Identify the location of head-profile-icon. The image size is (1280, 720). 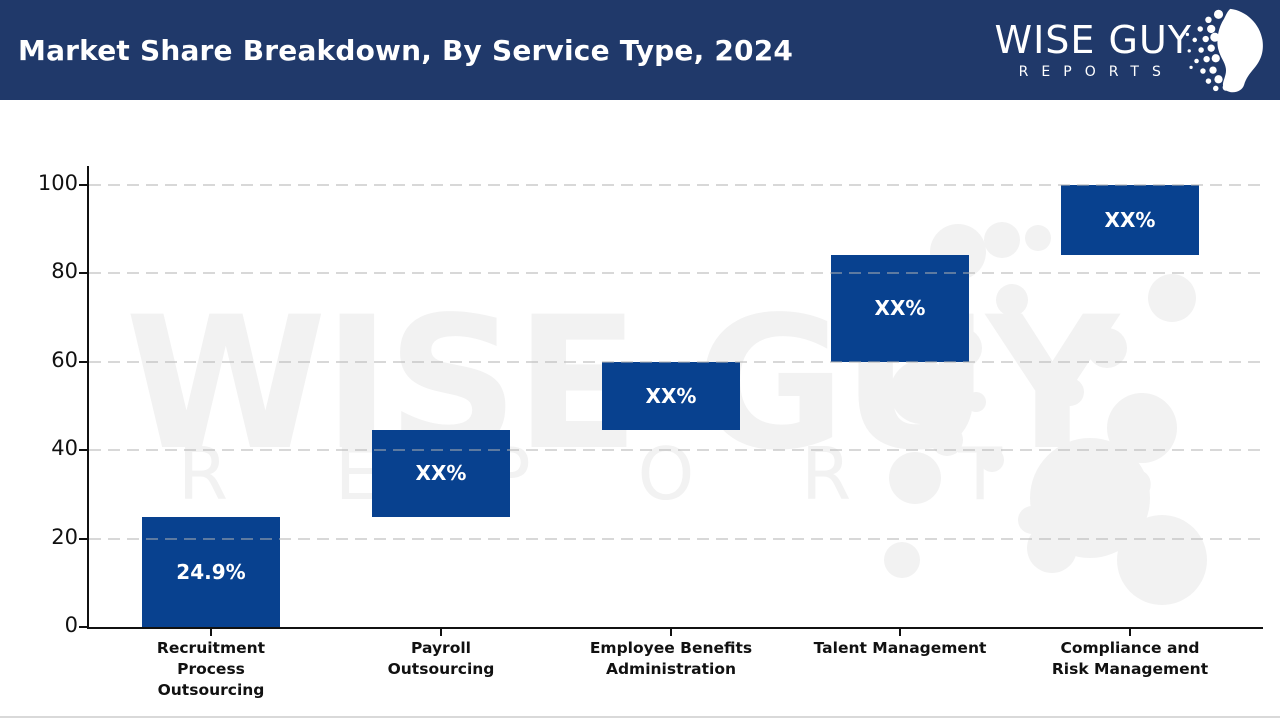
(1224, 50).